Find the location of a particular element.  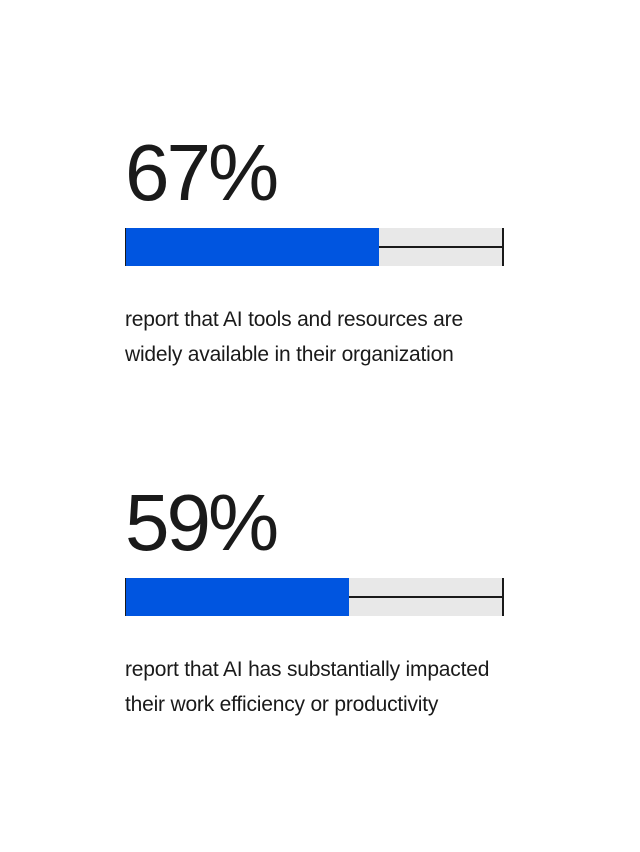

stat-percentage: 59% is located at coordinates (202, 522).